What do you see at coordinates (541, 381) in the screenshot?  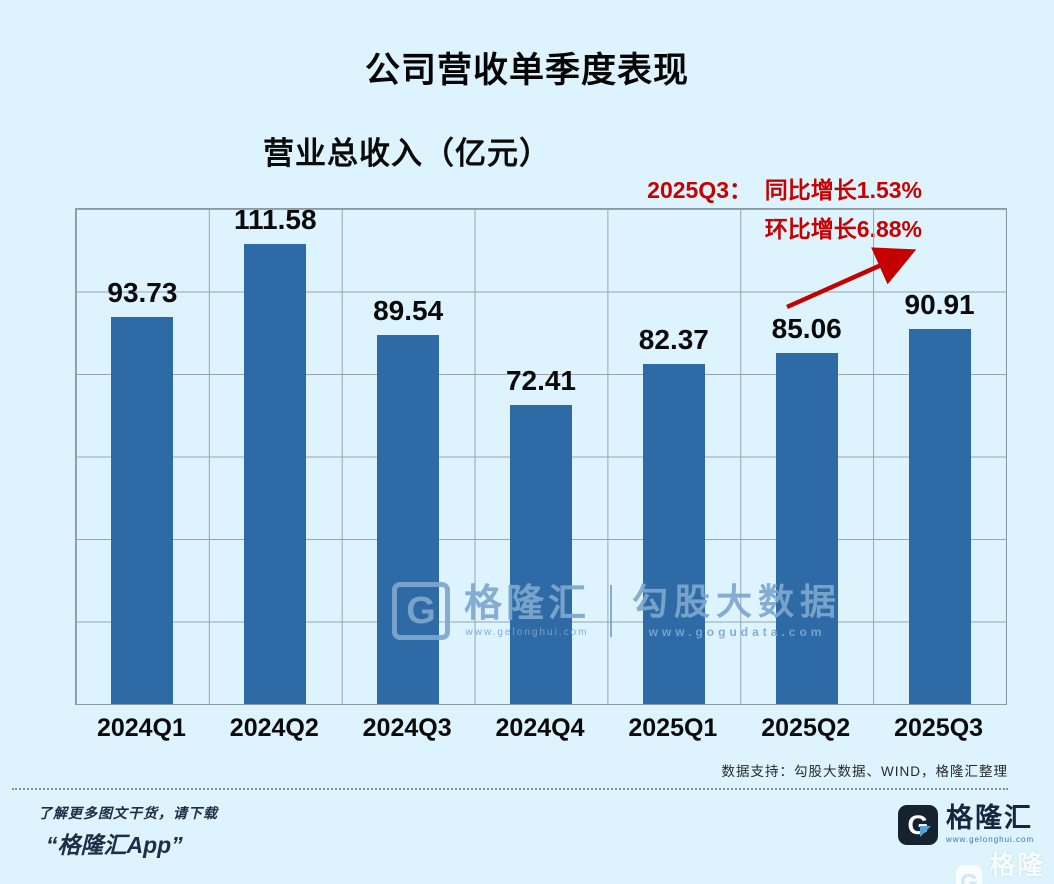 I see `bar-value-label: 72.41` at bounding box center [541, 381].